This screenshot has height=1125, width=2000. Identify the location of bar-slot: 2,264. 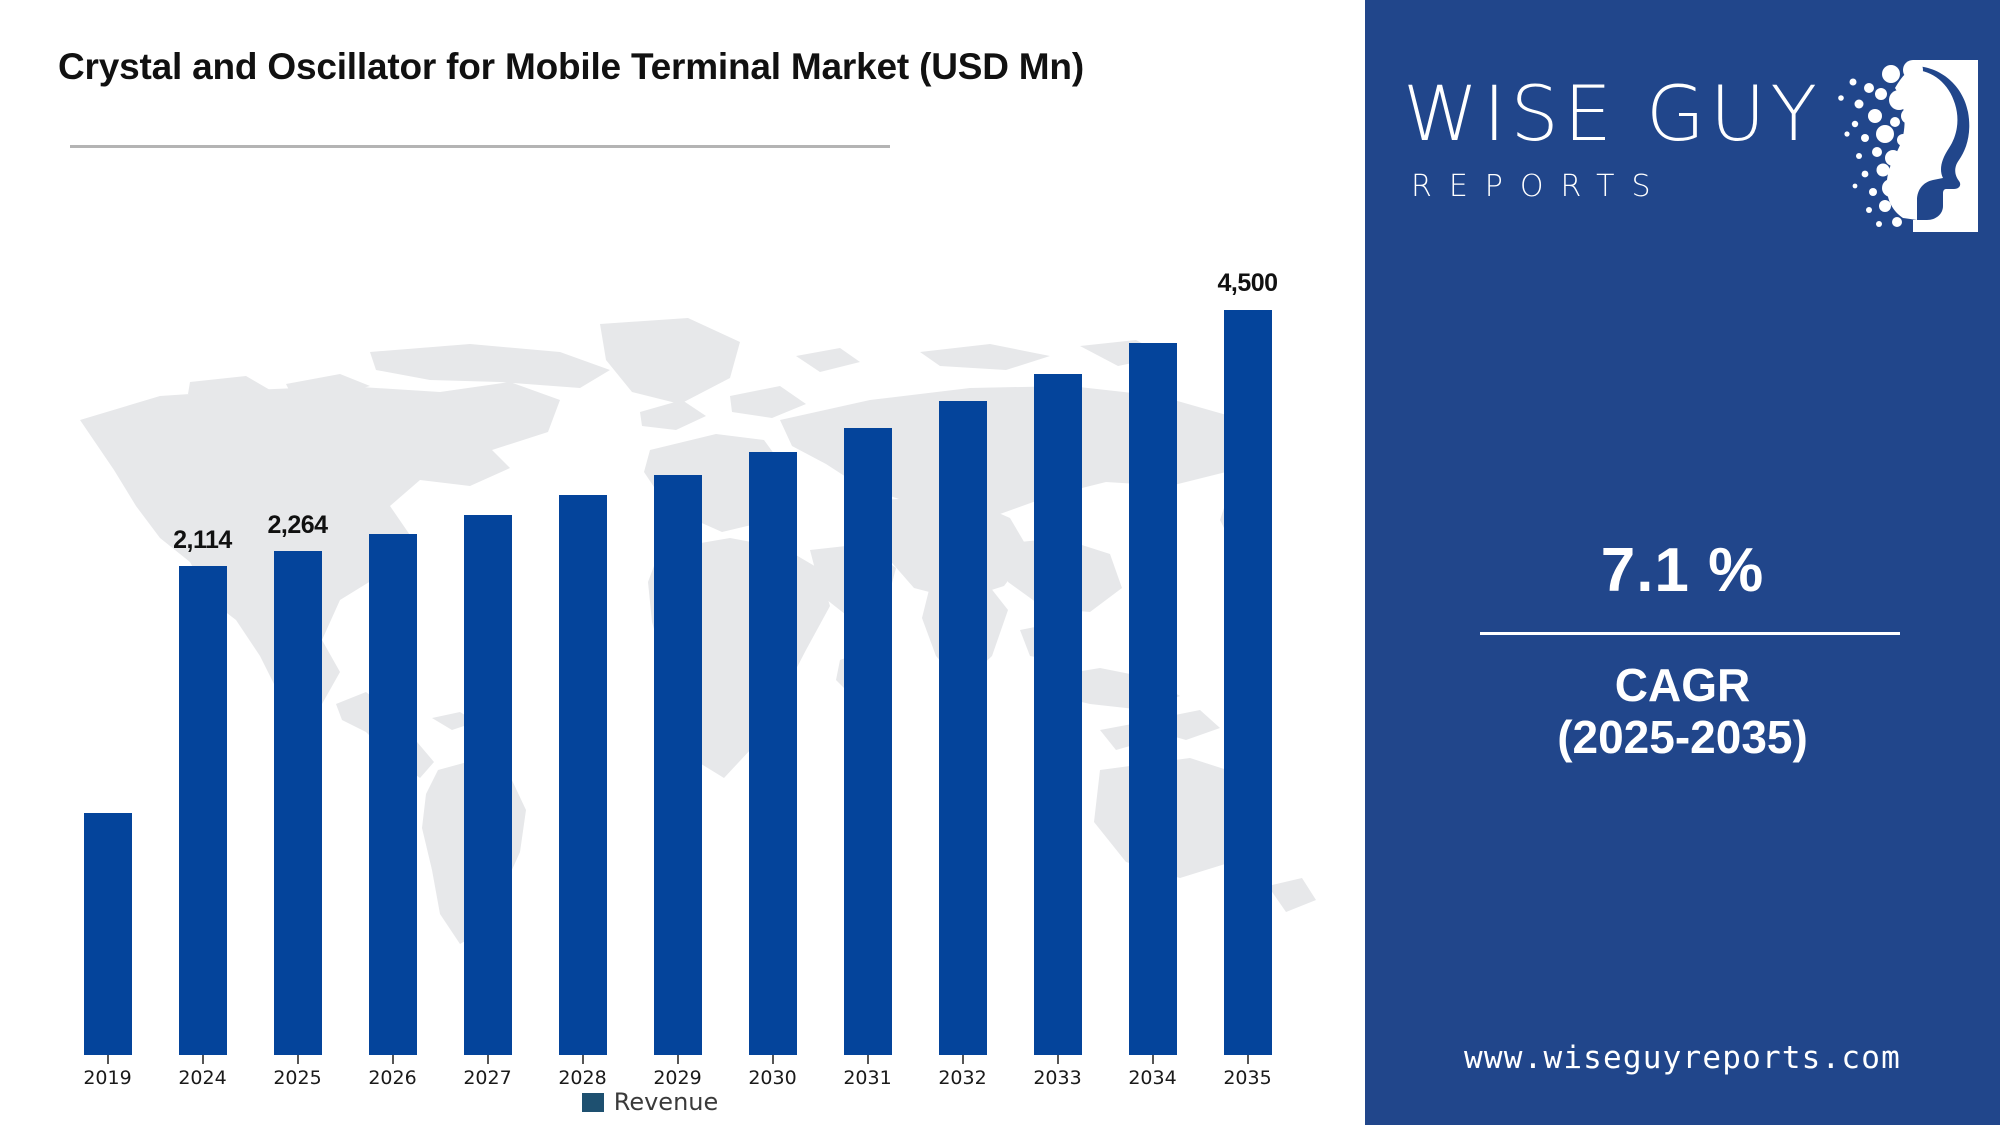
(297, 667).